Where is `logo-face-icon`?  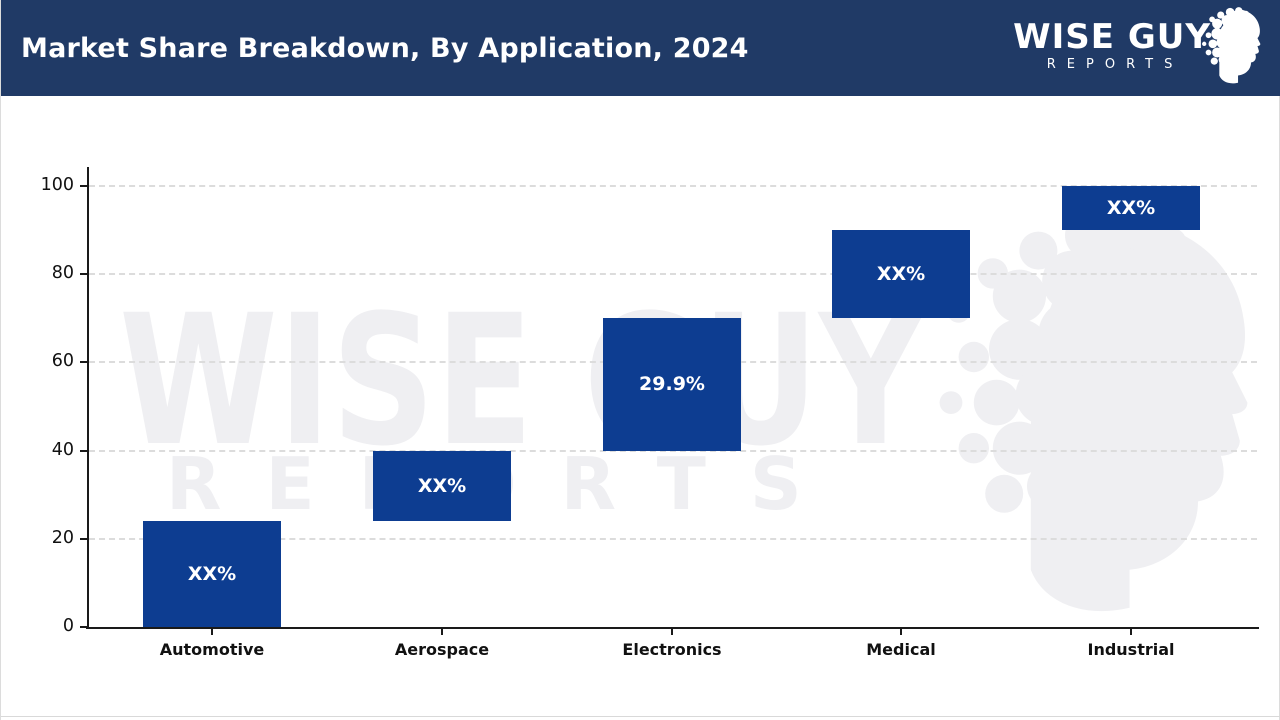 logo-face-icon is located at coordinates (1231, 45).